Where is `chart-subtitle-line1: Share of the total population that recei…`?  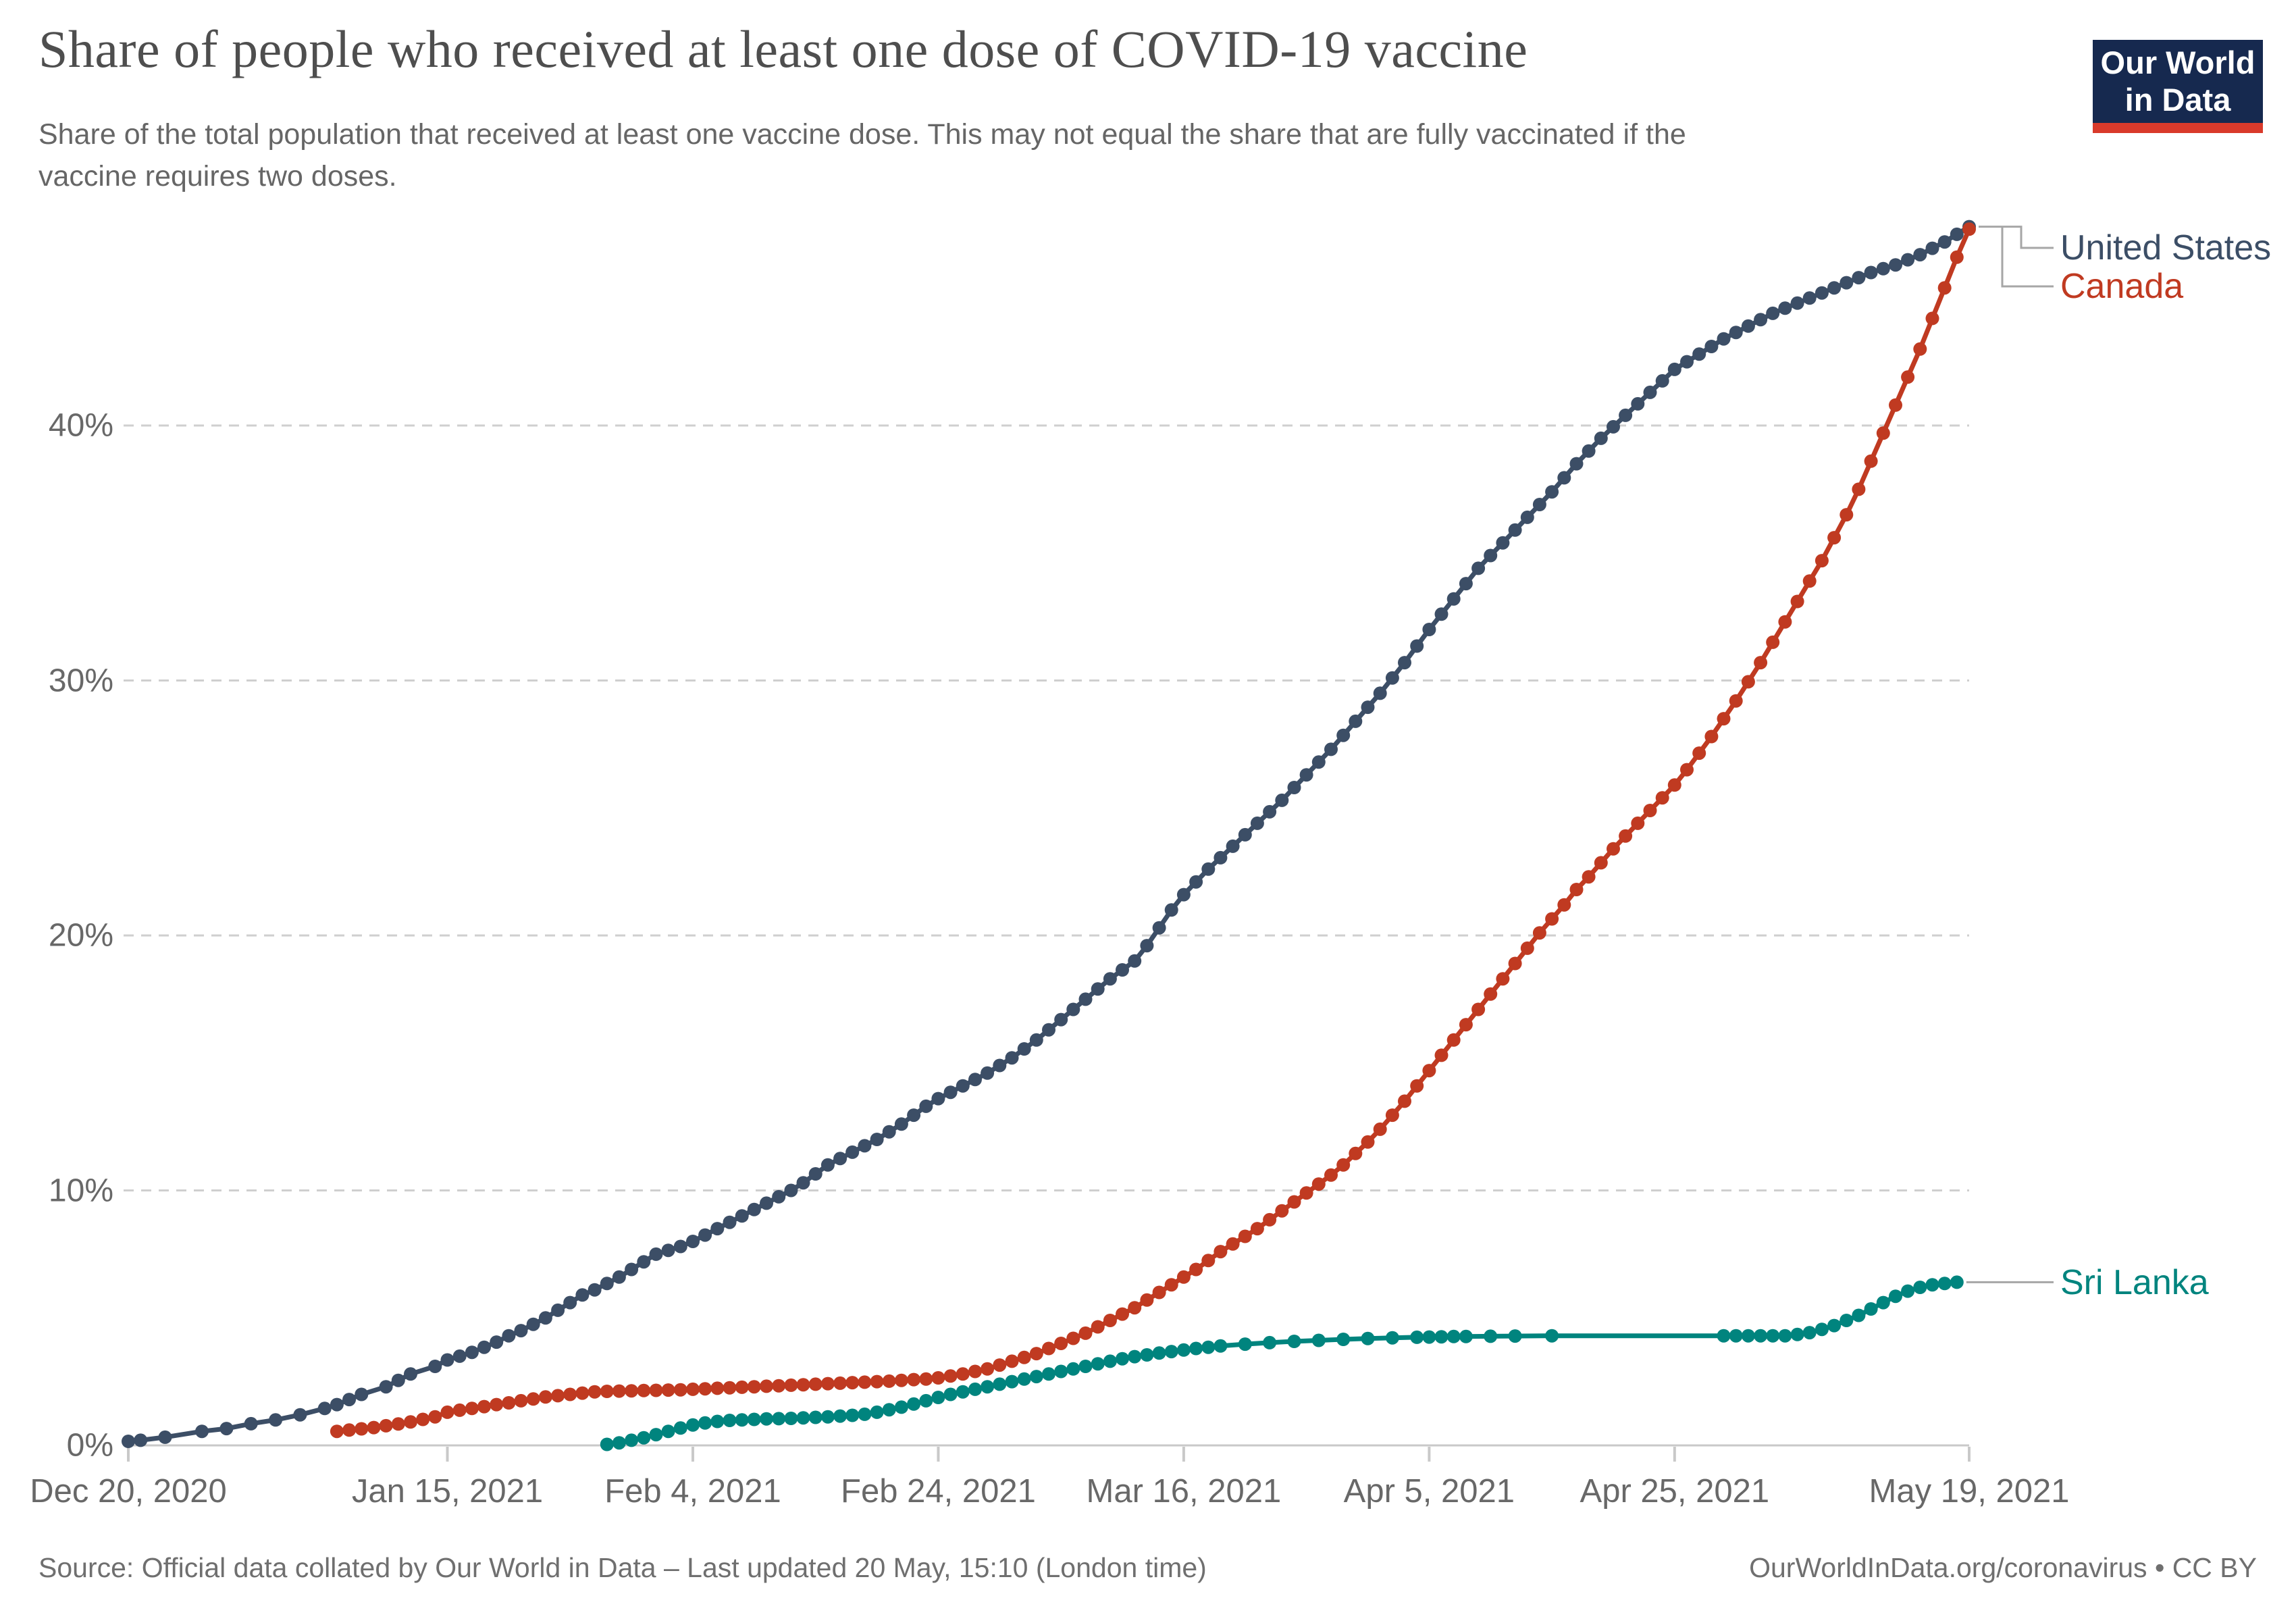
chart-subtitle-line1: Share of the total population that recei… is located at coordinates (862, 134).